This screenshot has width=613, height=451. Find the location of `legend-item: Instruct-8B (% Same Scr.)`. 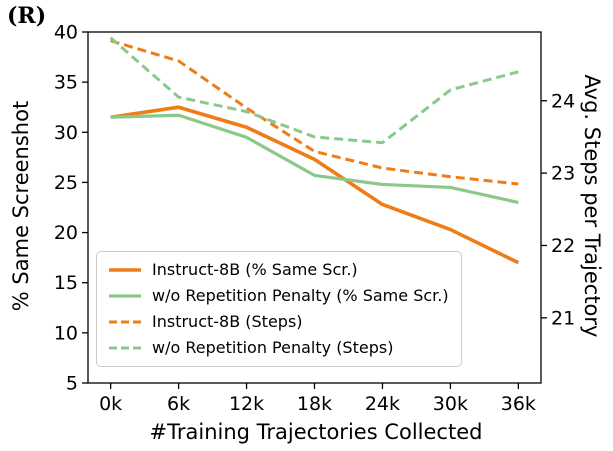

legend-item: Instruct-8B (% Same Scr.) is located at coordinates (278, 269).